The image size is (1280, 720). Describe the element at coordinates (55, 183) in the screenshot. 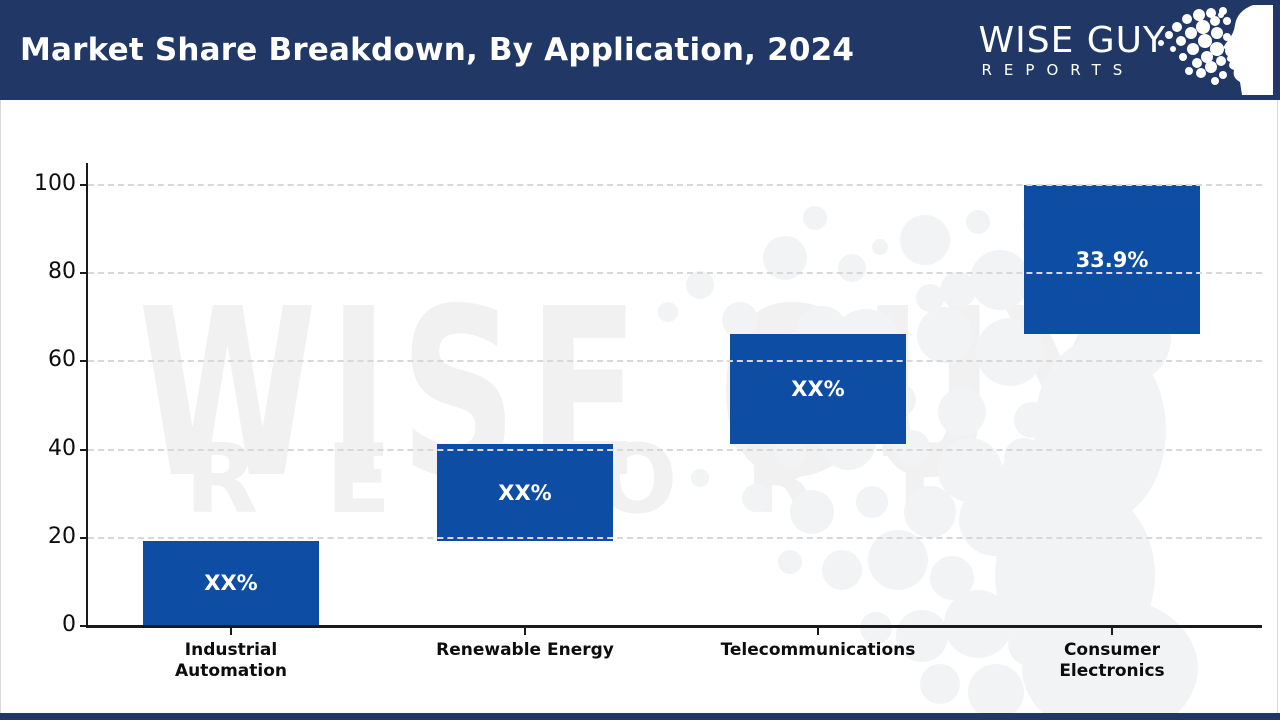

I see `y-axis-tick-label: 100` at that location.